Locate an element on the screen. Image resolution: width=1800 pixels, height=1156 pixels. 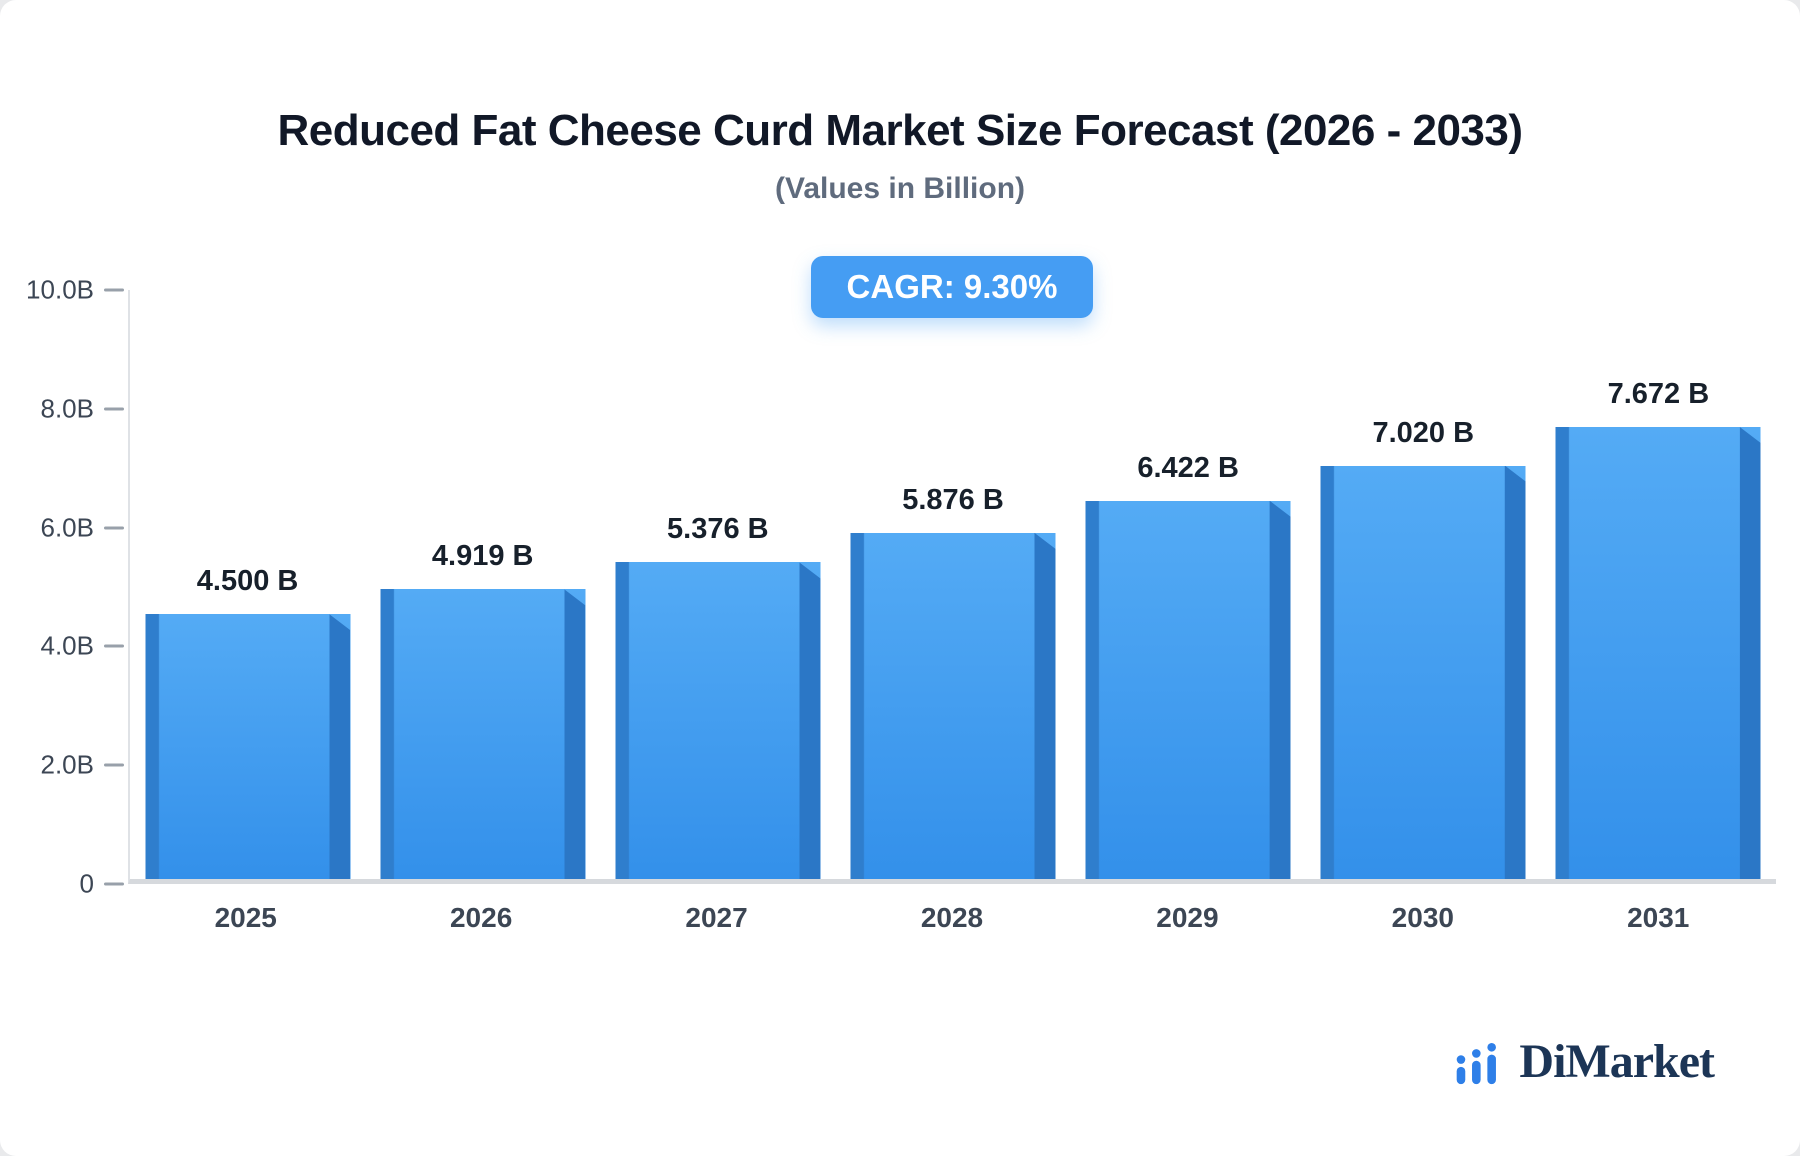
logo: DiMarket is located at coordinates (1584, 1061).